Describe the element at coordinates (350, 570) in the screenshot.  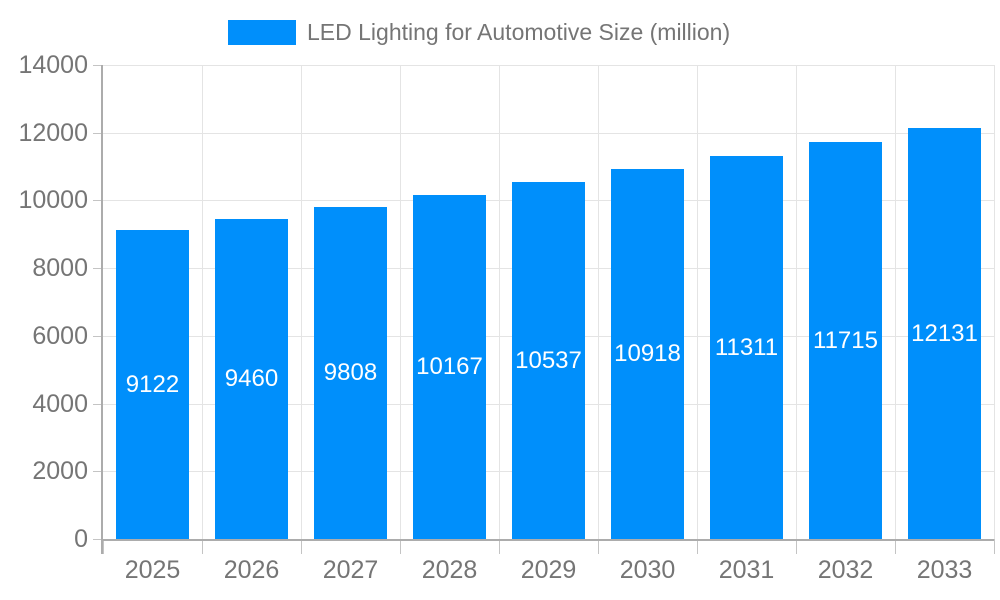
I see `x-tick-label: 2027` at that location.